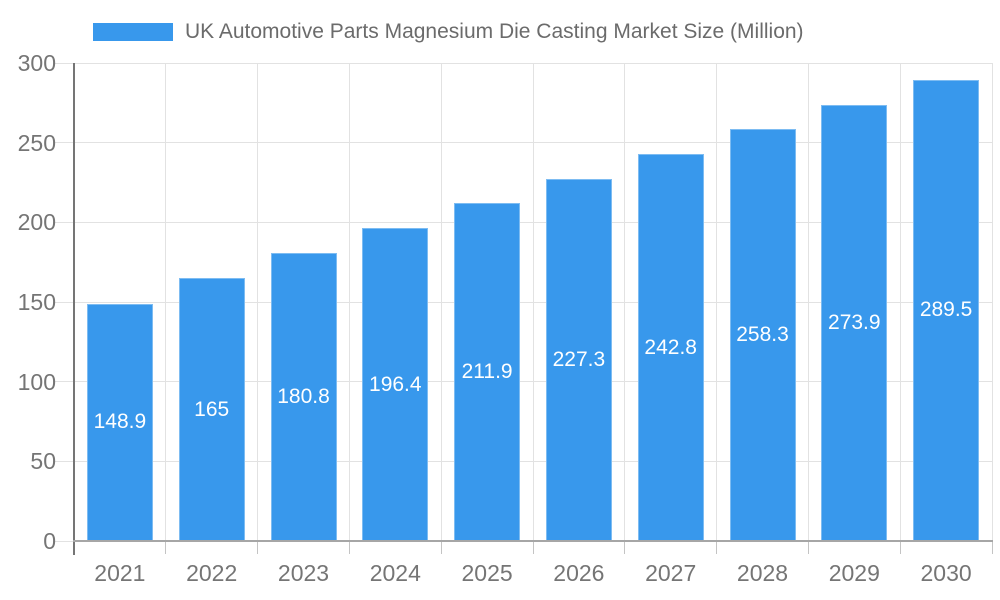 The image size is (1000, 600). Describe the element at coordinates (36, 142) in the screenshot. I see `y-axis-label: 250` at that location.